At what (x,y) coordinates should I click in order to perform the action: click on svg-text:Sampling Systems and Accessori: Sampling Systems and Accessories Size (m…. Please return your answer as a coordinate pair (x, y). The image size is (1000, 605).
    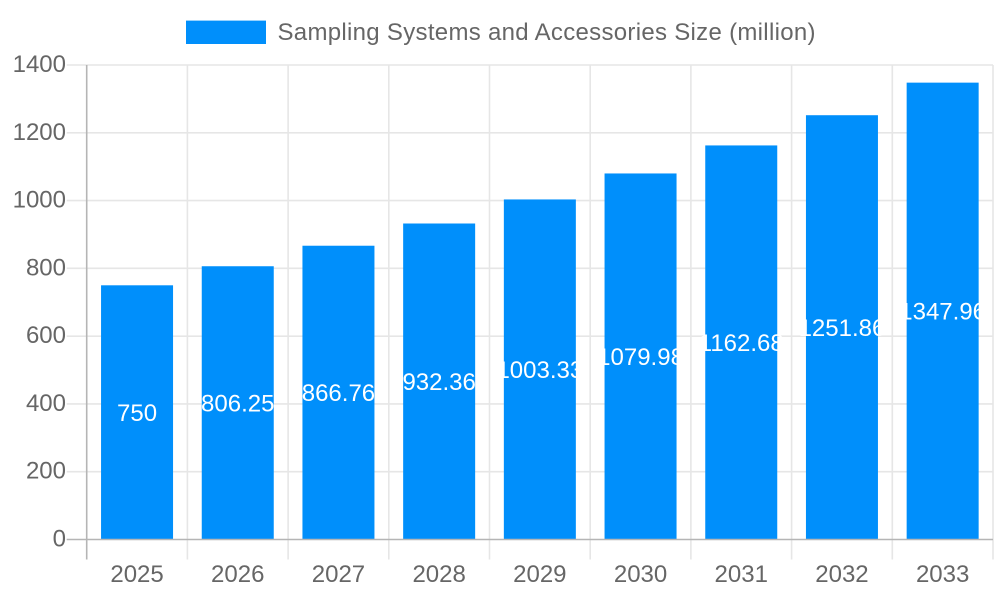
    Looking at the image, I should click on (547, 32).